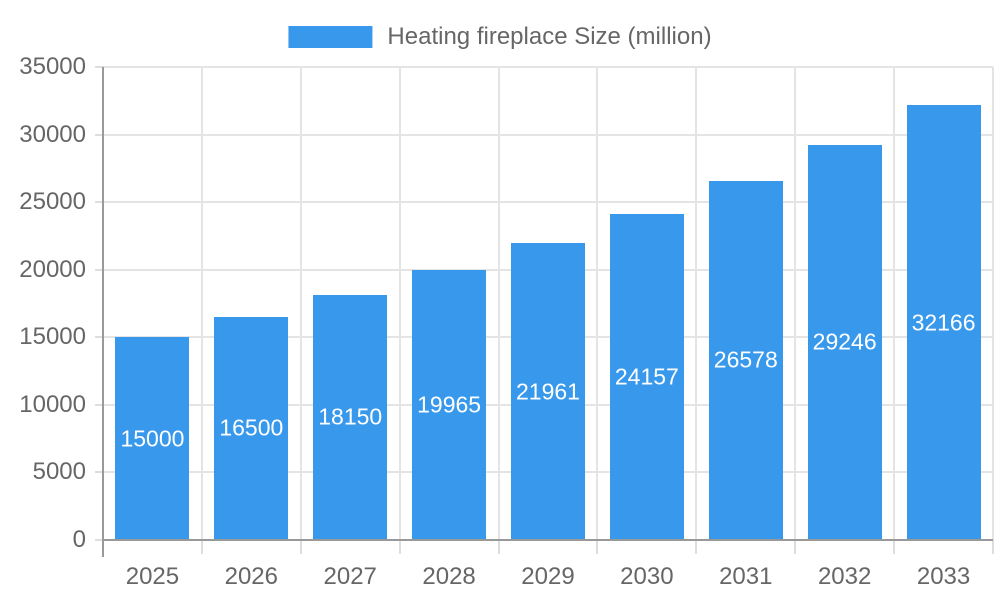 This screenshot has width=1000, height=600. I want to click on x-axis-label: 2030, so click(647, 576).